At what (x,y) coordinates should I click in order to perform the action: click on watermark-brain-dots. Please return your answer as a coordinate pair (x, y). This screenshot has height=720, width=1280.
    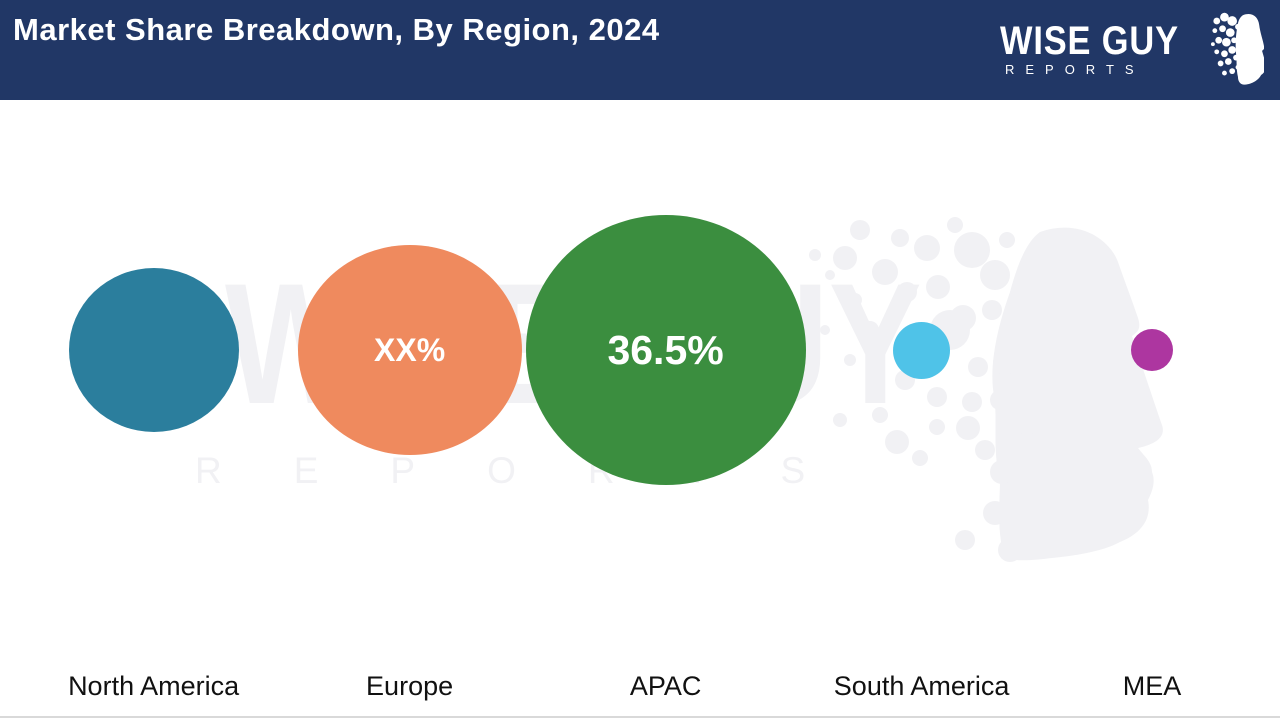
    Looking at the image, I should click on (924, 389).